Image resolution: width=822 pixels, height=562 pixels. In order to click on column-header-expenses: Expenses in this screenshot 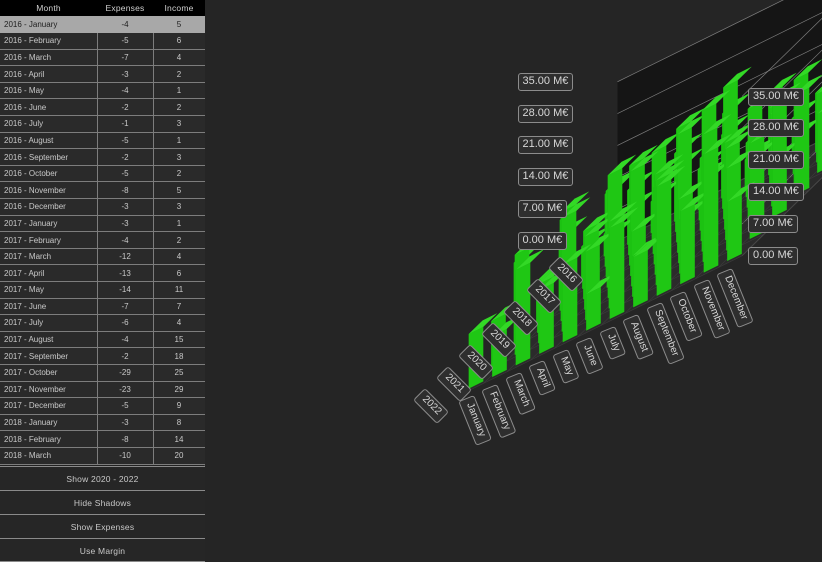, I will do `click(125, 8)`.